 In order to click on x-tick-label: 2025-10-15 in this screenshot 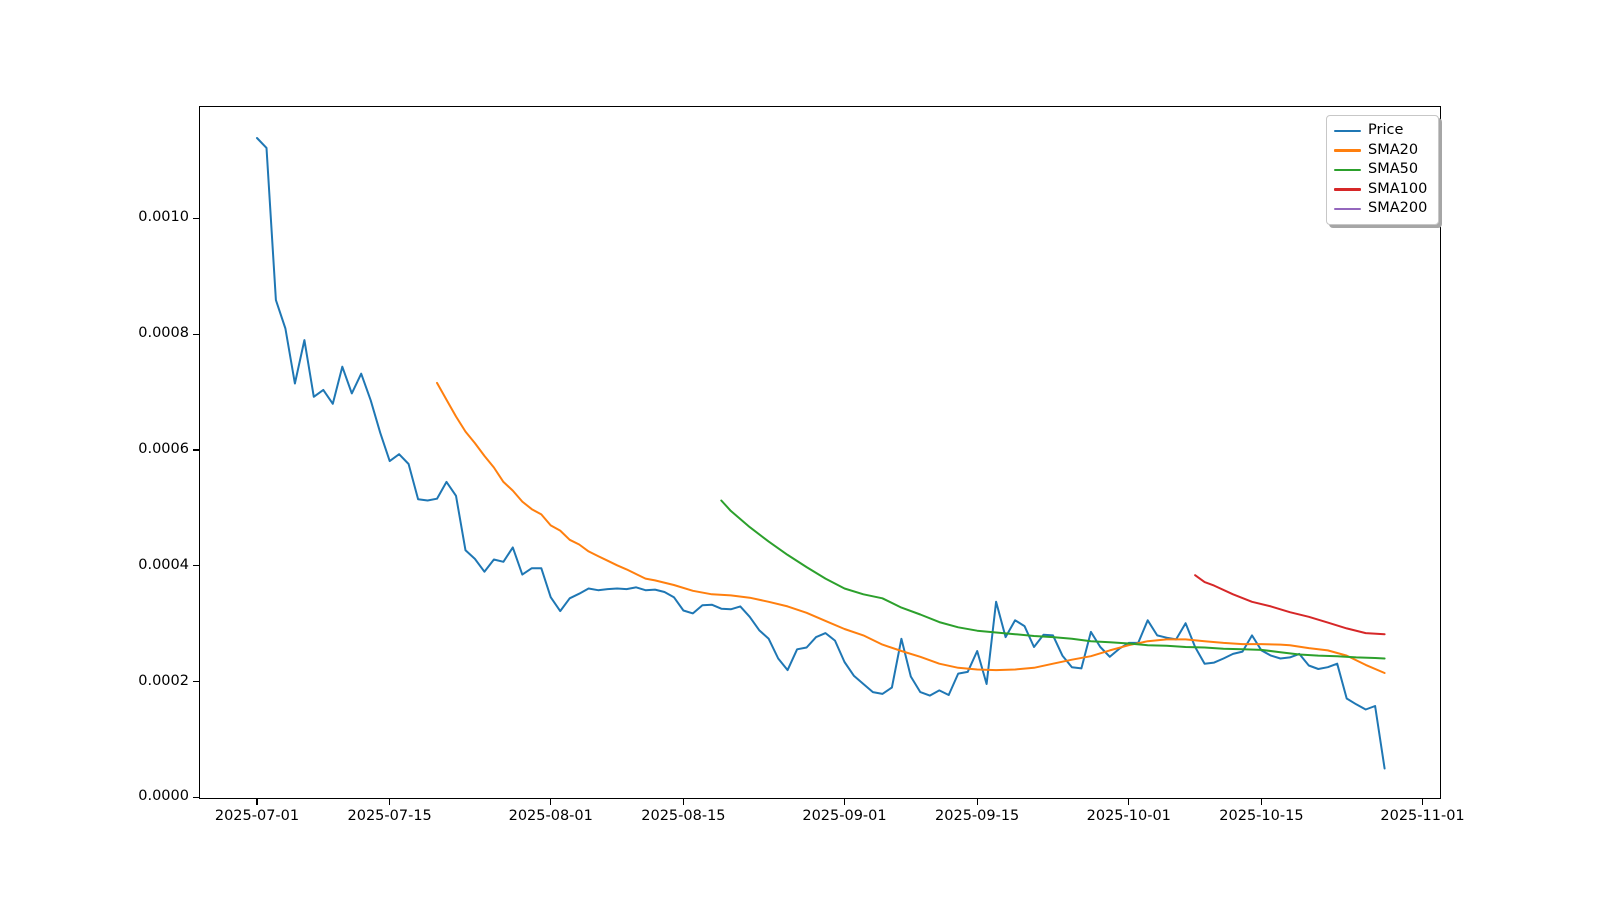, I will do `click(1261, 816)`.